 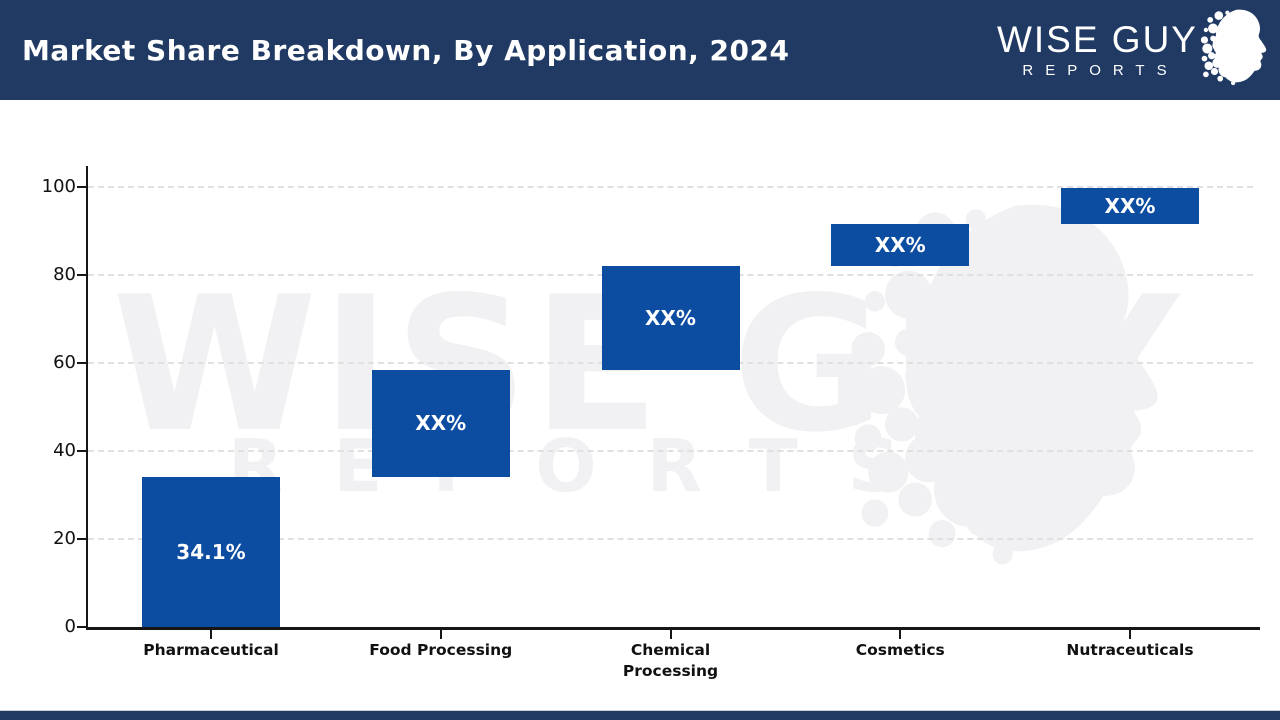 What do you see at coordinates (64, 450) in the screenshot?
I see `y-tick-label-40: 40` at bounding box center [64, 450].